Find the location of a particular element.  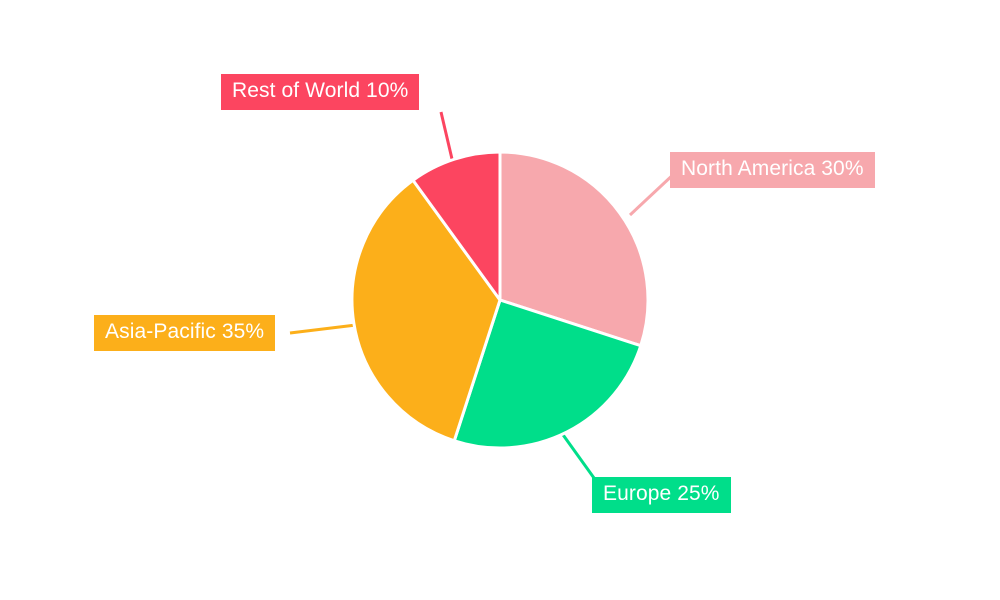

slice-label-europe-text: Europe 25% is located at coordinates (661, 493).